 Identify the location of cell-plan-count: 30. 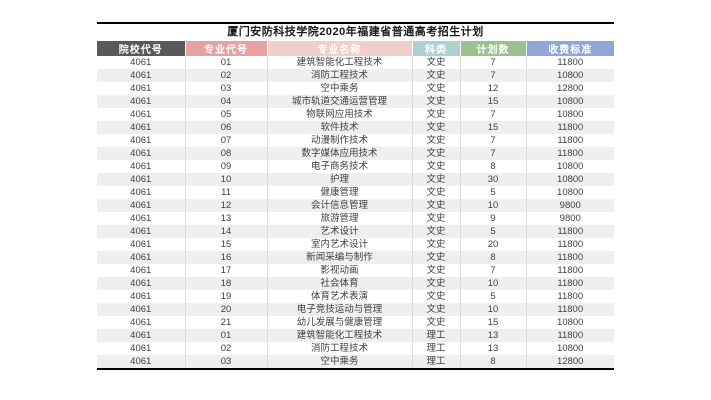
(493, 179).